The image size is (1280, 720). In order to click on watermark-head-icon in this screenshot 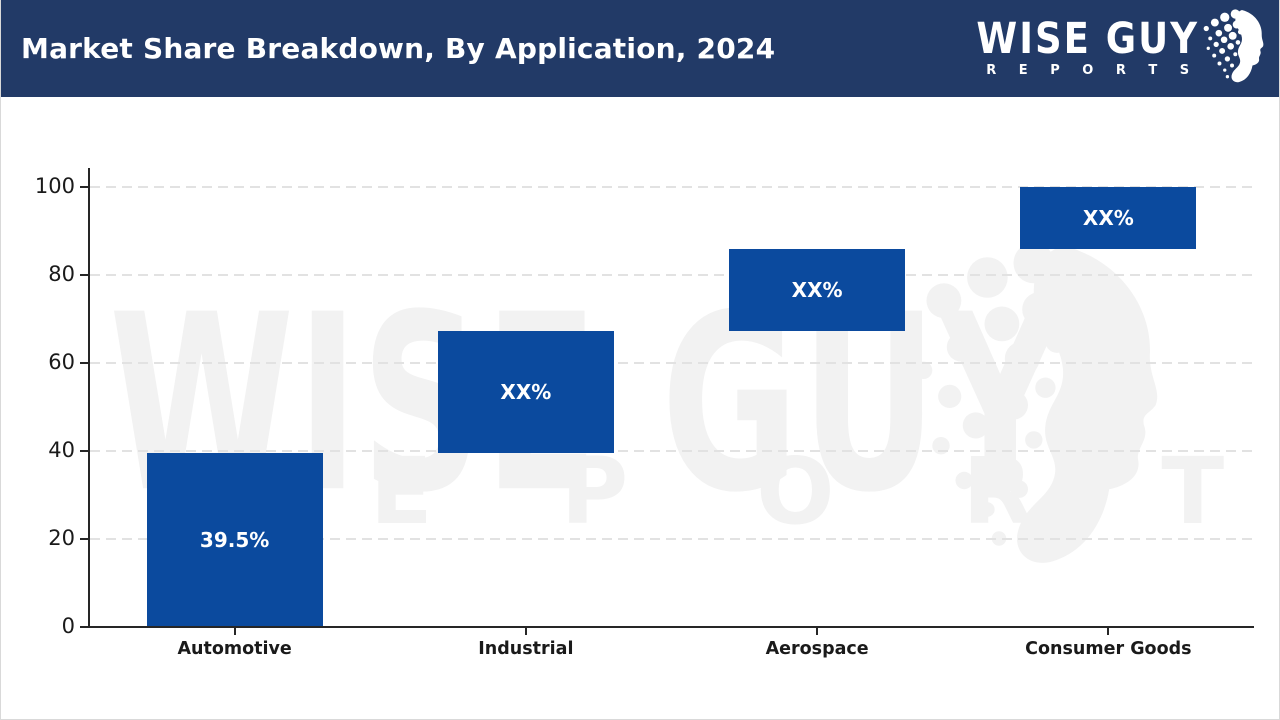, I will do `click(1028, 410)`.